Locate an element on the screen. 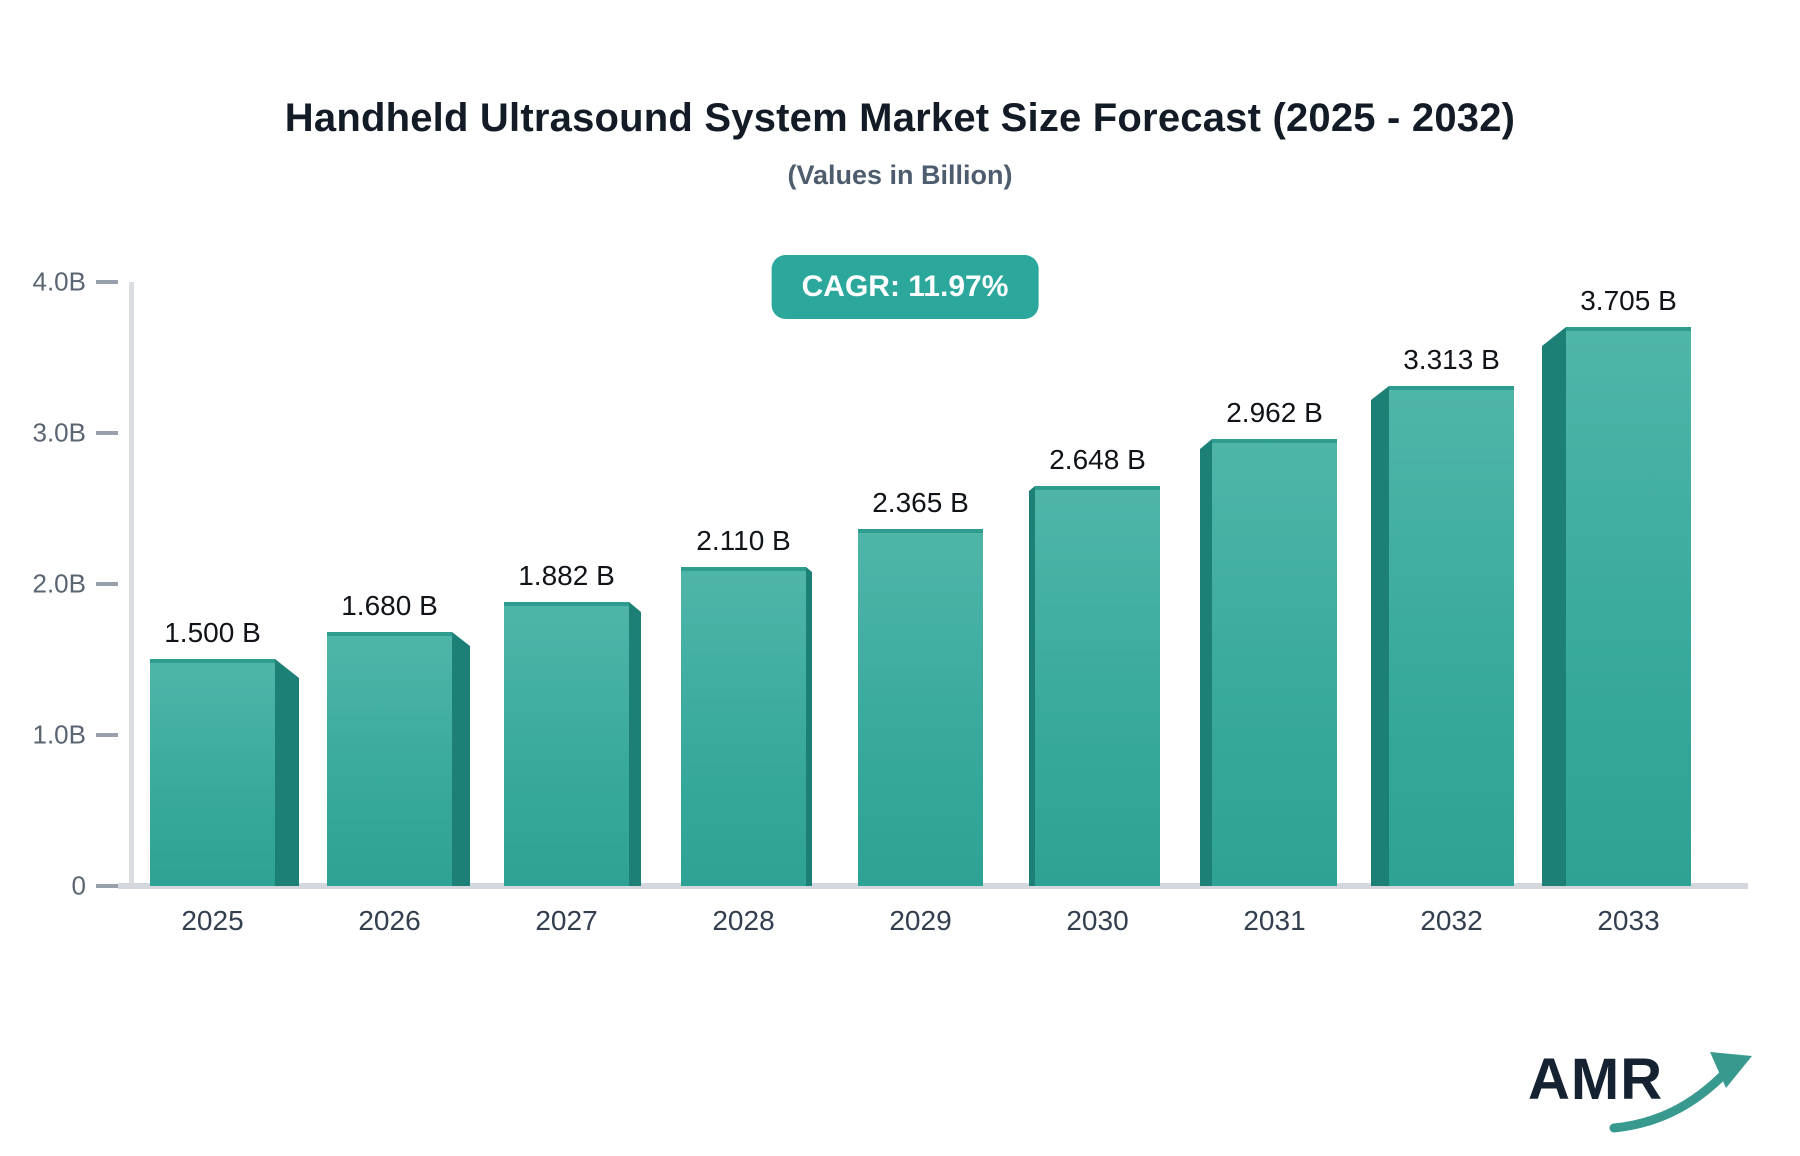 The width and height of the screenshot is (1800, 1156). x-axis-label-2031: 2031 is located at coordinates (1274, 920).